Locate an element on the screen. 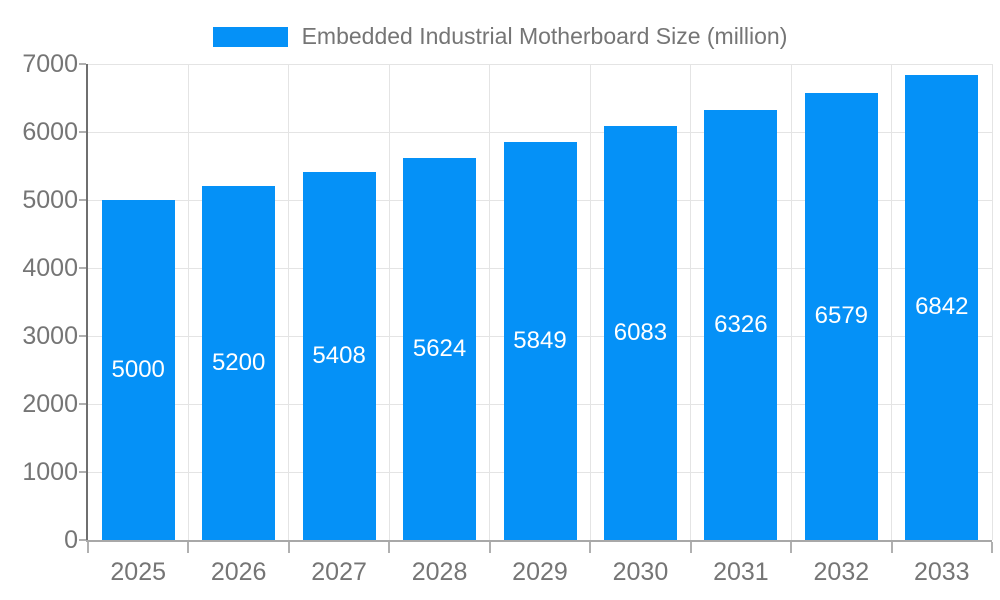 This screenshot has height=600, width=1000. x-axis-tick-label: 2025 is located at coordinates (138, 572).